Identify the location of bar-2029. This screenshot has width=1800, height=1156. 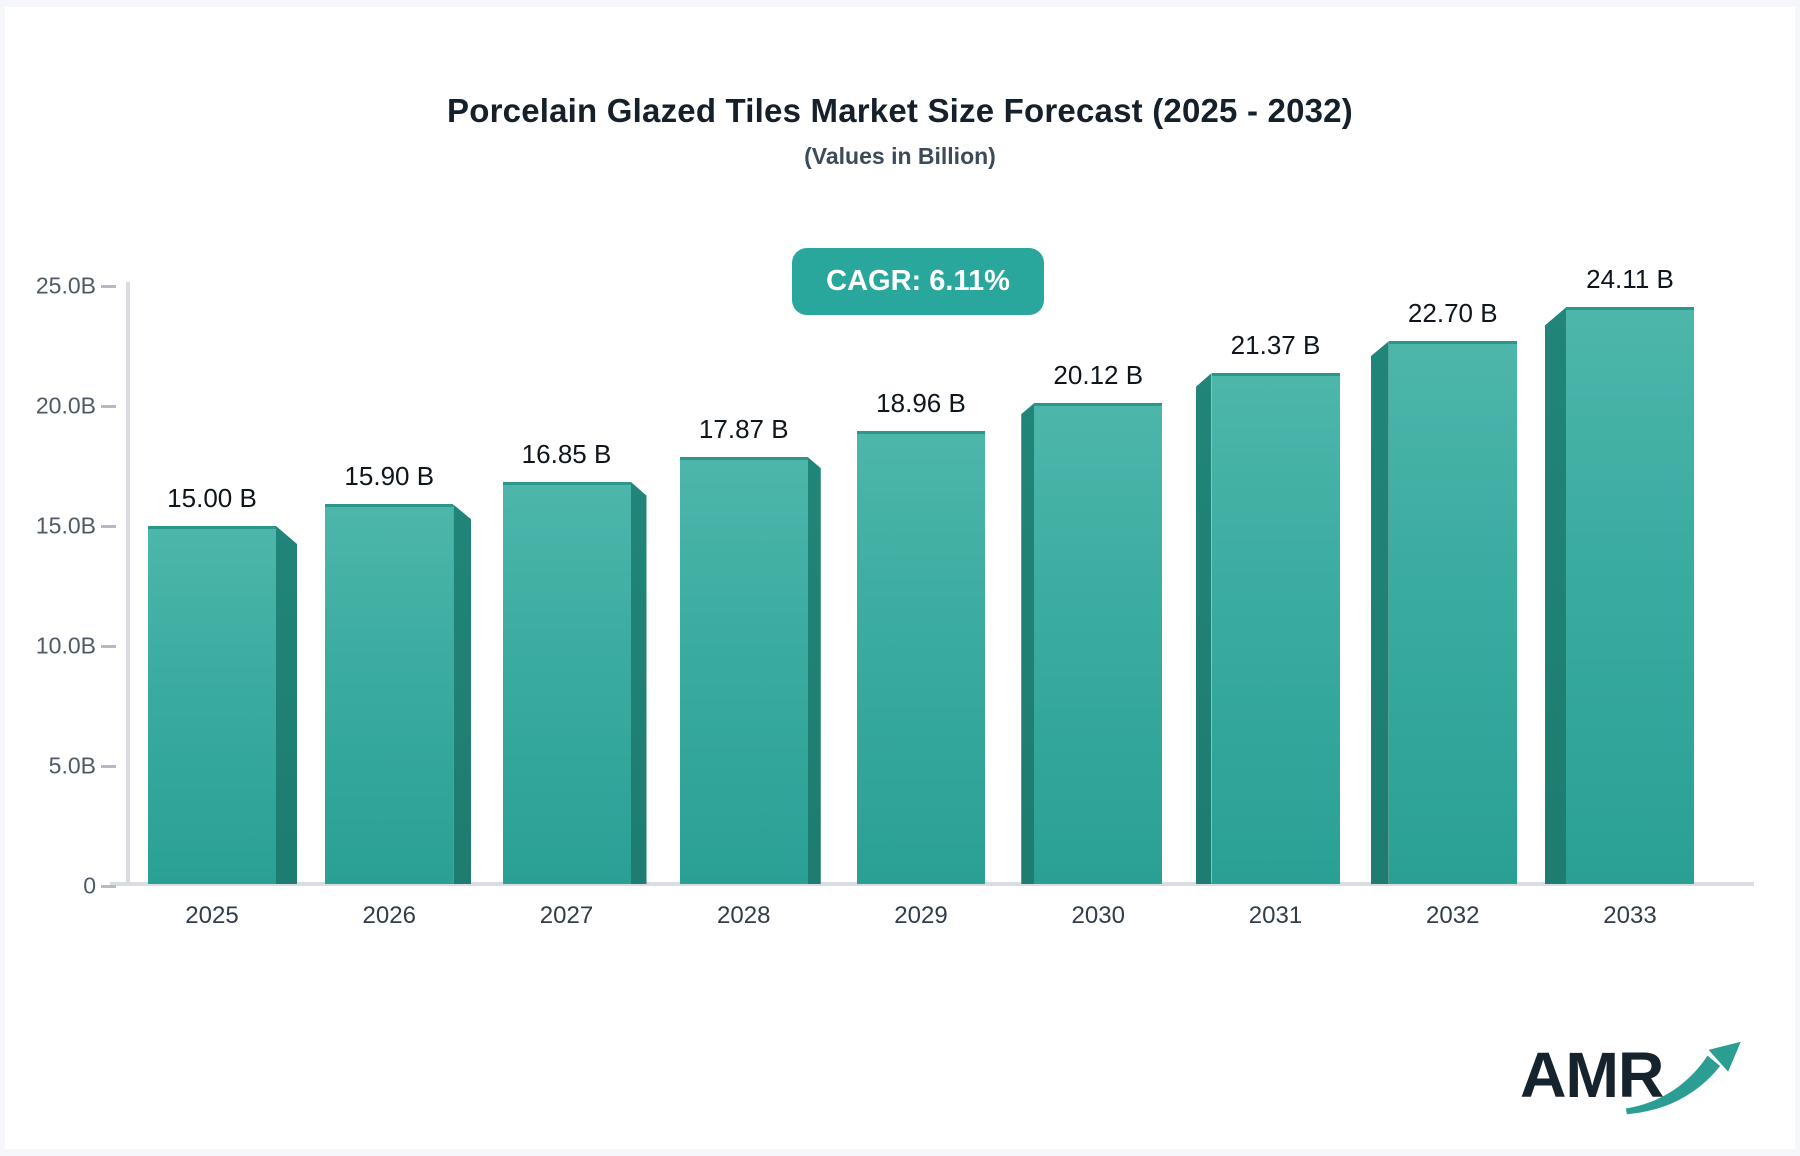
(921, 657).